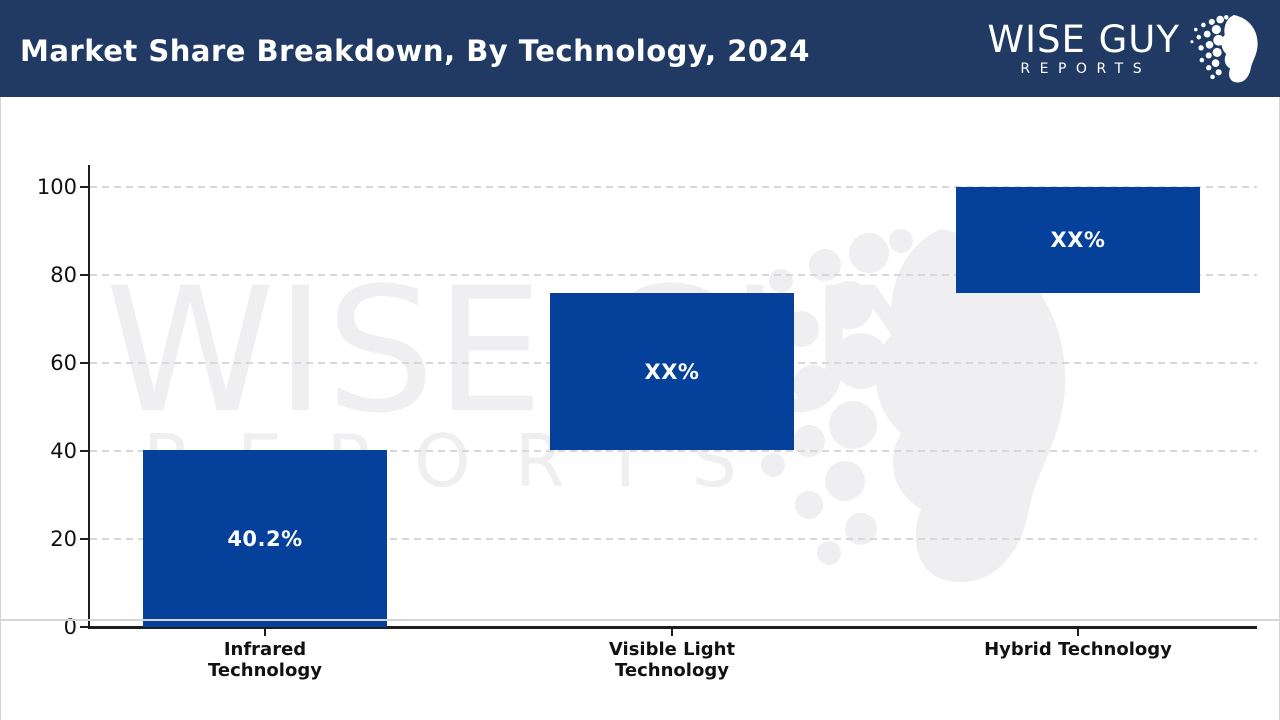 This screenshot has width=1280, height=720. I want to click on y-tick-label: 20, so click(63, 539).